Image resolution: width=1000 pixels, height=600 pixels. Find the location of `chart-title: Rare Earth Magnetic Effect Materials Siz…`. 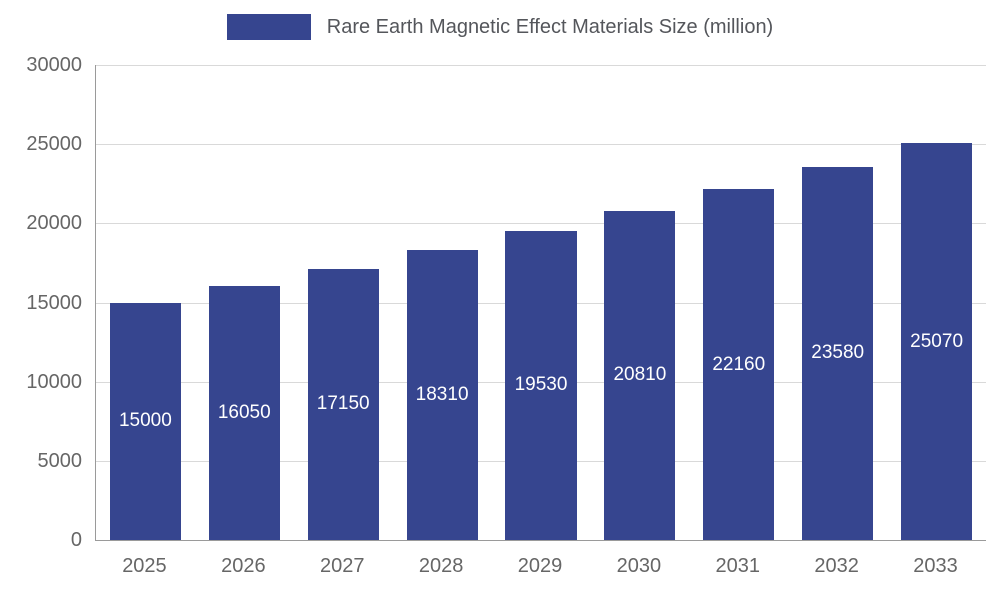

chart-title: Rare Earth Magnetic Effect Materials Siz… is located at coordinates (550, 26).